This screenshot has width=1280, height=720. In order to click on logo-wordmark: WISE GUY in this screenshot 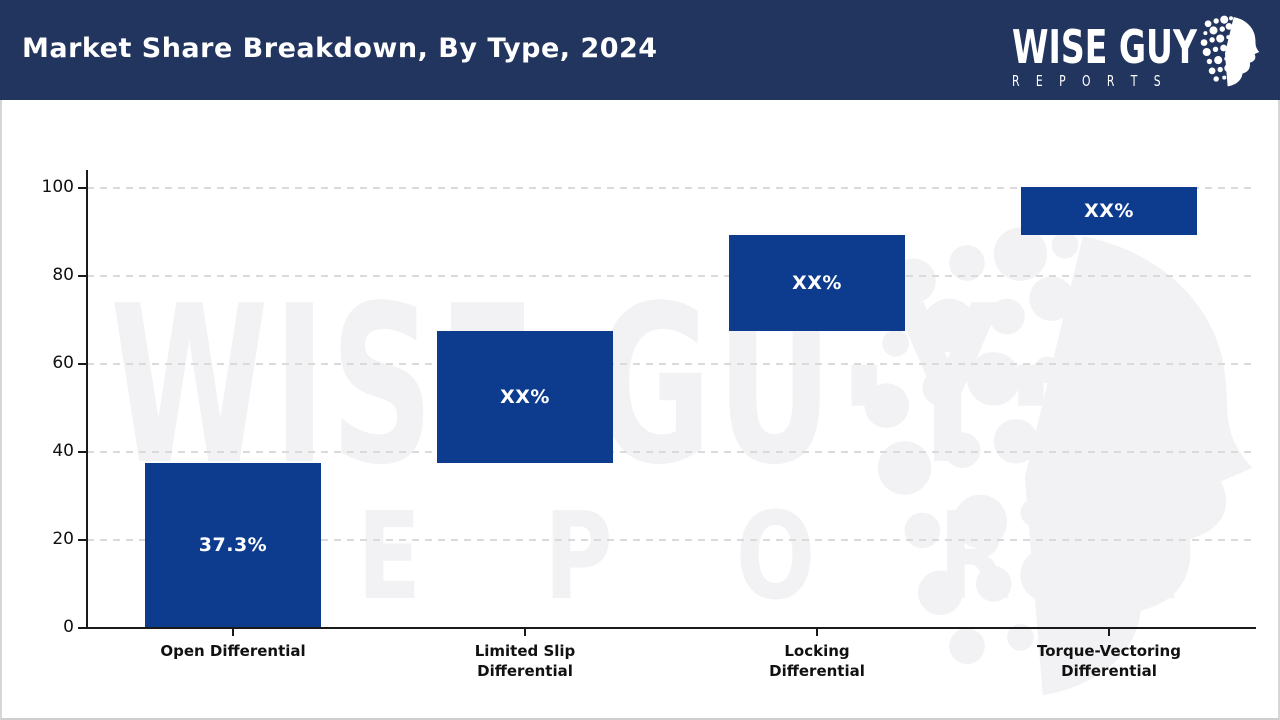, I will do `click(1104, 47)`.